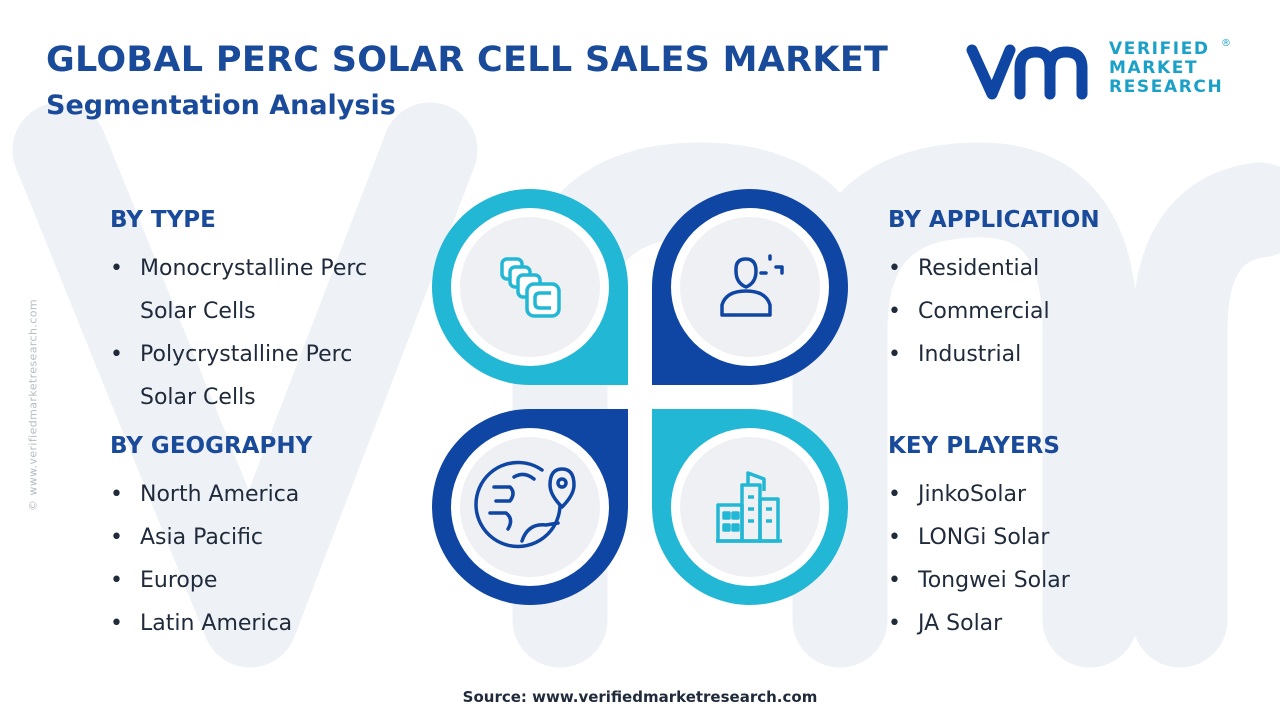 The height and width of the screenshot is (720, 1280). What do you see at coordinates (211, 446) in the screenshot?
I see `segment-heading: BY GEOGRAPHY` at bounding box center [211, 446].